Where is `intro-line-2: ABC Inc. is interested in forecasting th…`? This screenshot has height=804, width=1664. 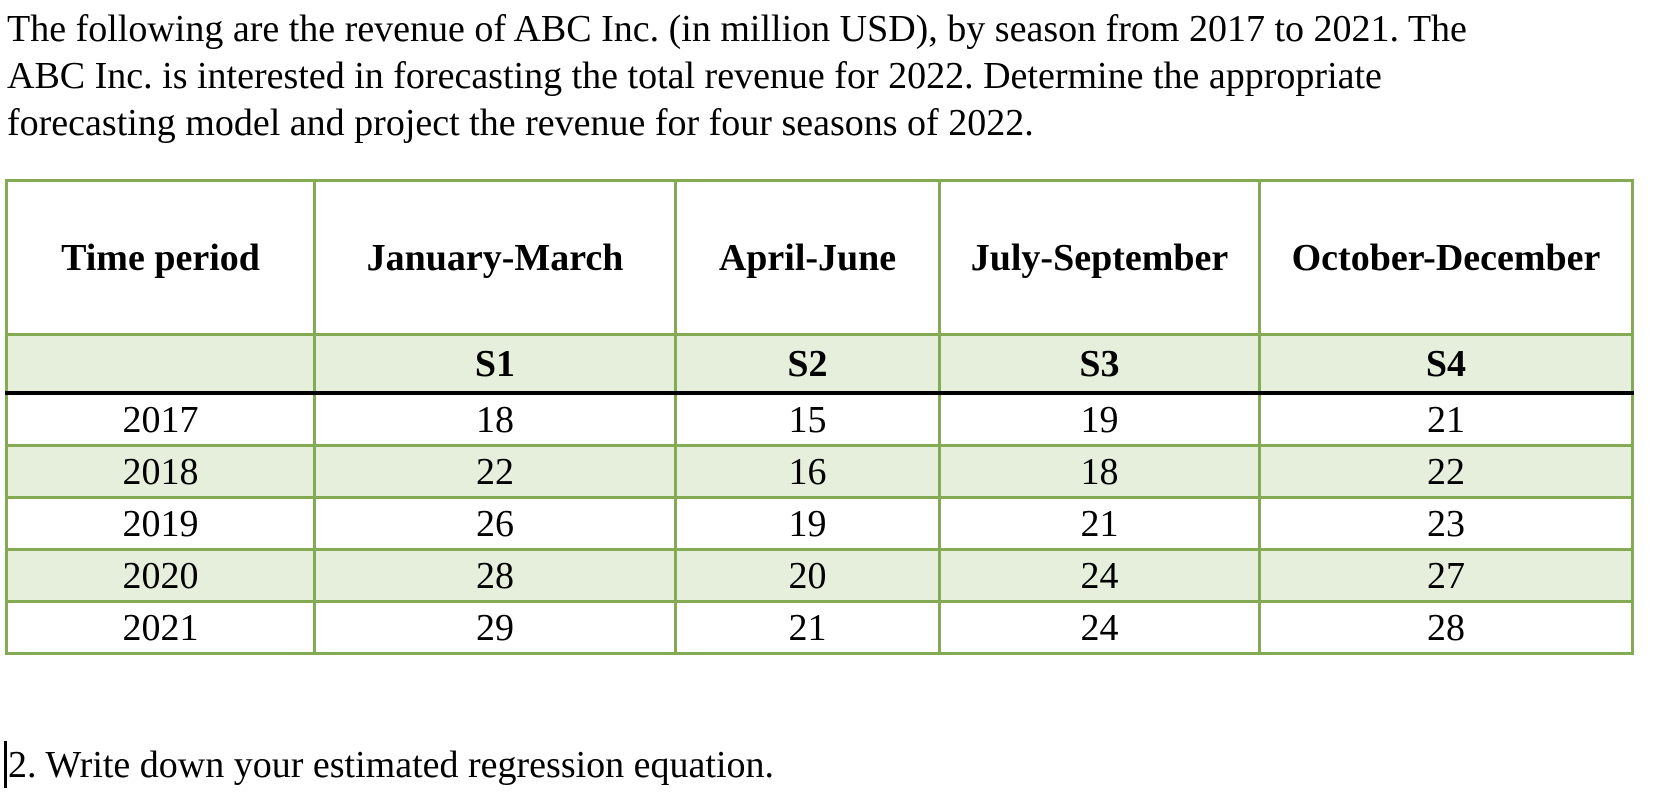 intro-line-2: ABC Inc. is interested in forecasting th… is located at coordinates (694, 76).